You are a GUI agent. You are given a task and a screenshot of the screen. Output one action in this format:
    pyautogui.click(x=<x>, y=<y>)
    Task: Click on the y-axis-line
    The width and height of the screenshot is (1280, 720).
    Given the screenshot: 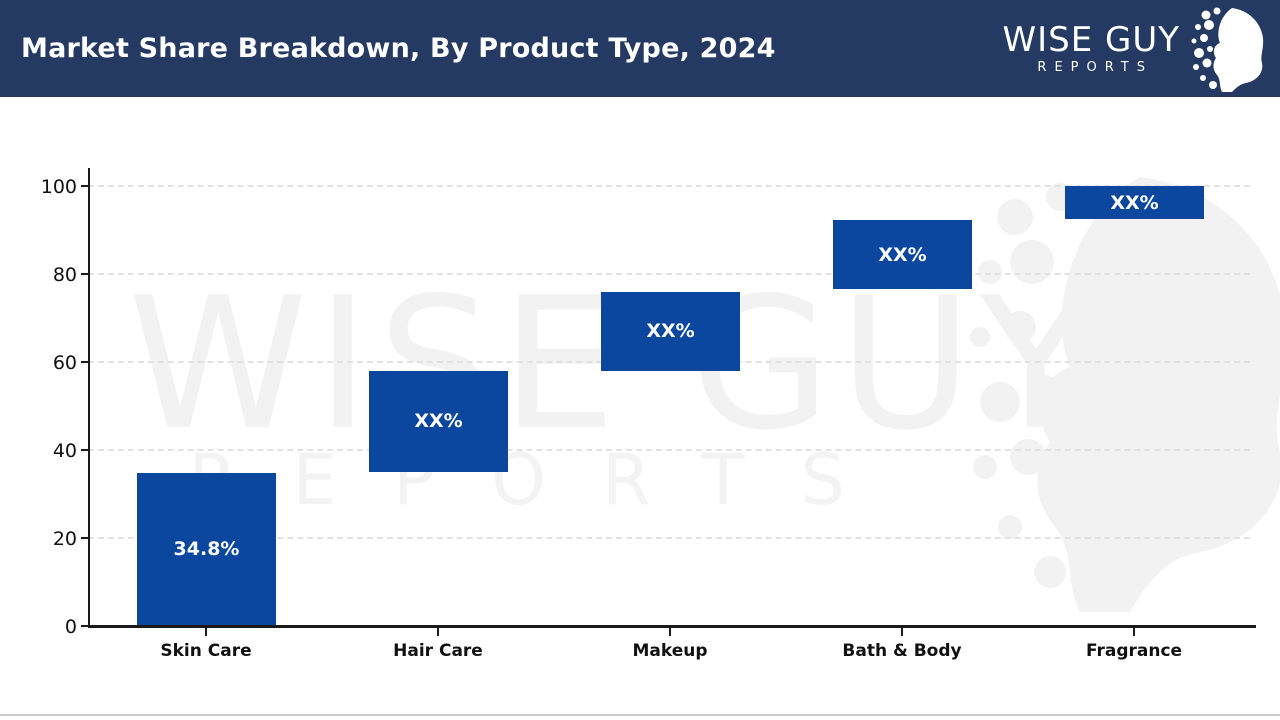 What is the action you would take?
    pyautogui.click(x=89, y=398)
    